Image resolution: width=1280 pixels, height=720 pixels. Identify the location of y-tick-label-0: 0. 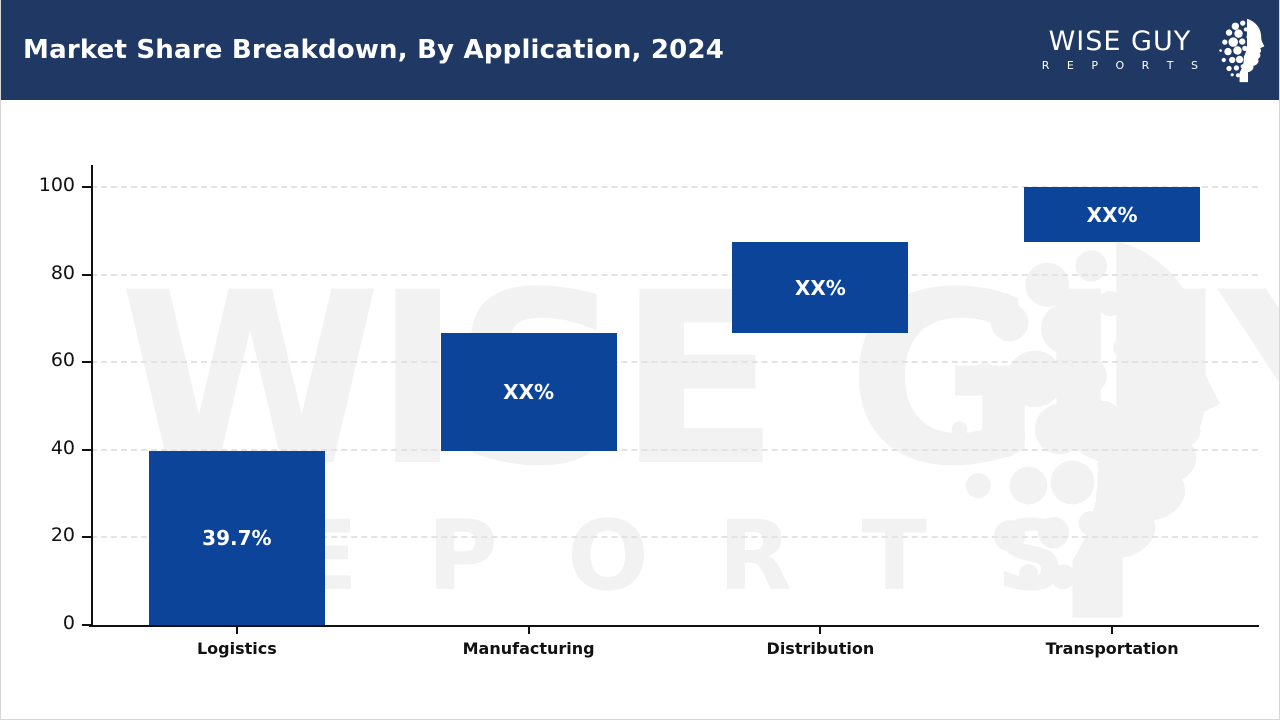
(68, 623).